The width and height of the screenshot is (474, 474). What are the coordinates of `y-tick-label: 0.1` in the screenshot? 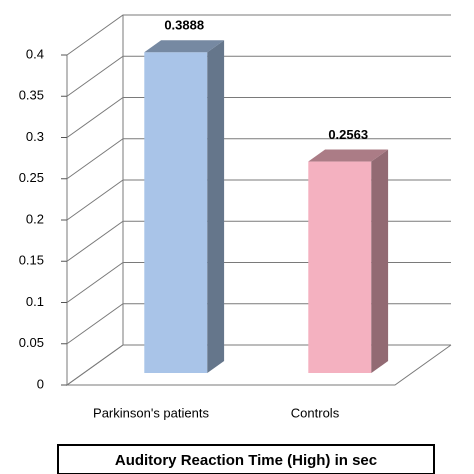 It's located at (35, 301).